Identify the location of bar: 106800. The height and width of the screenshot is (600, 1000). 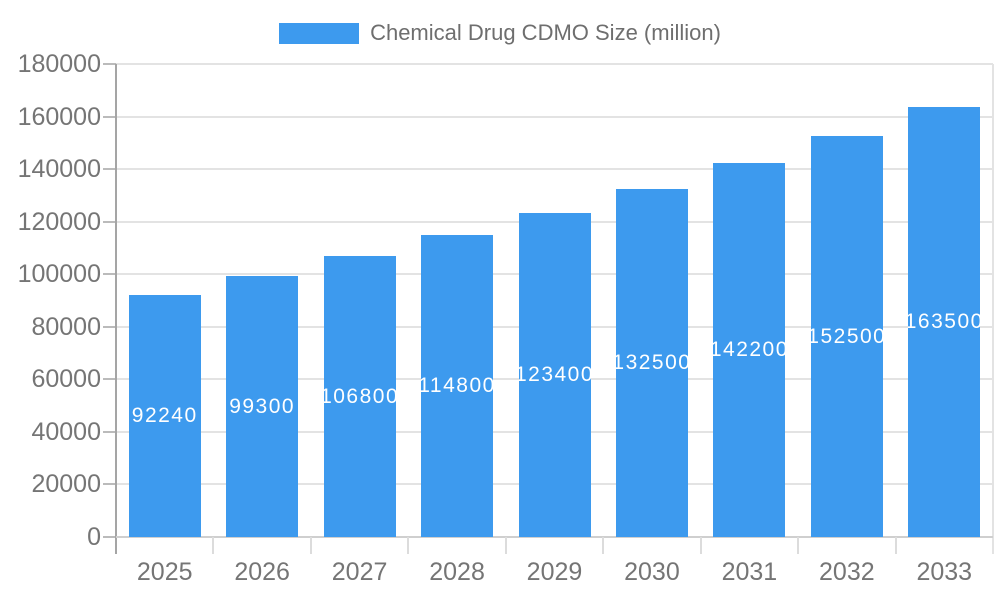
(359, 396).